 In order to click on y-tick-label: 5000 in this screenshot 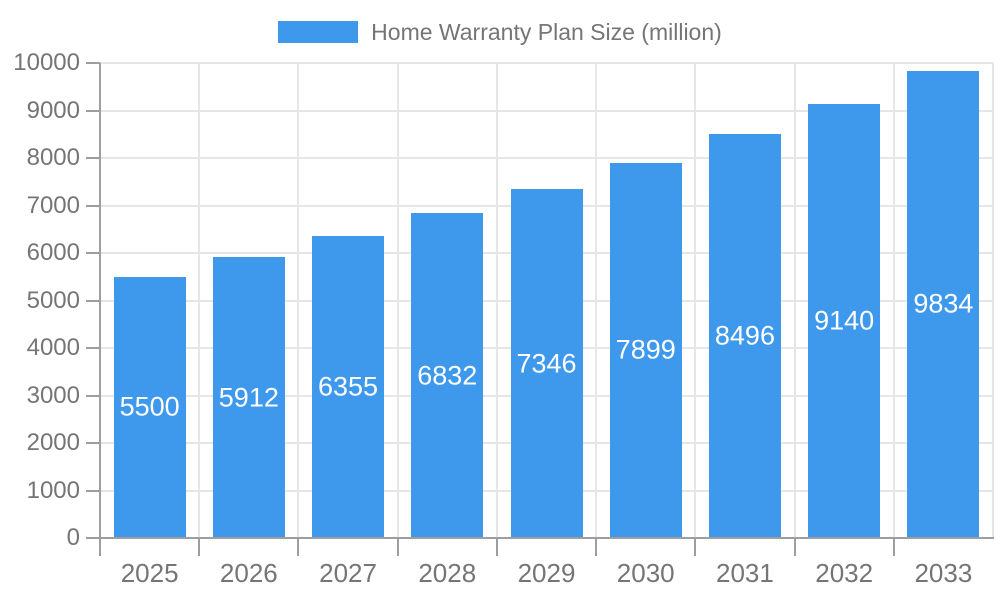, I will do `click(53, 300)`.